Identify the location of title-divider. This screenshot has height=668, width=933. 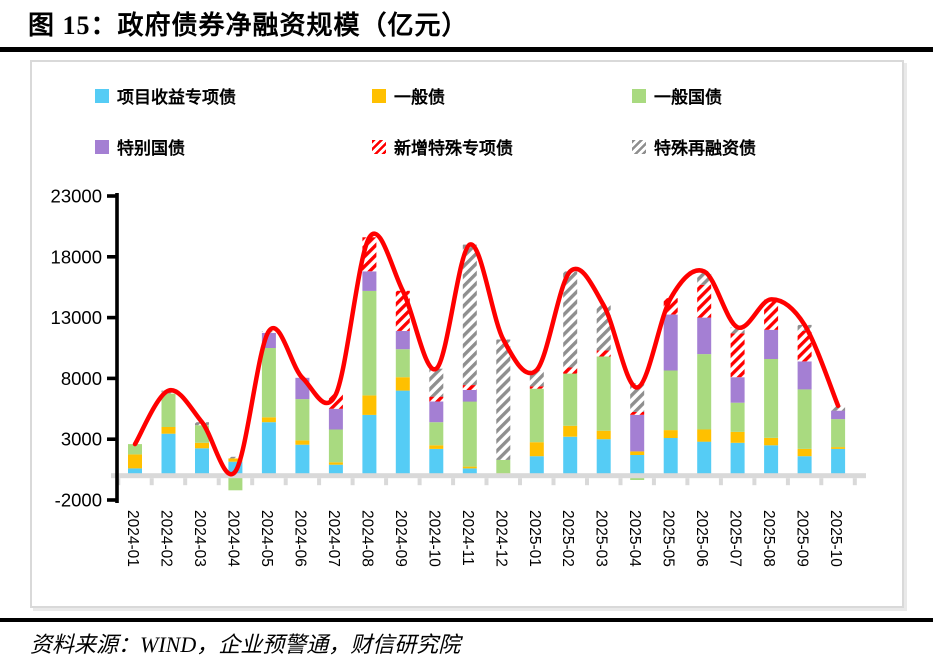
(466, 49).